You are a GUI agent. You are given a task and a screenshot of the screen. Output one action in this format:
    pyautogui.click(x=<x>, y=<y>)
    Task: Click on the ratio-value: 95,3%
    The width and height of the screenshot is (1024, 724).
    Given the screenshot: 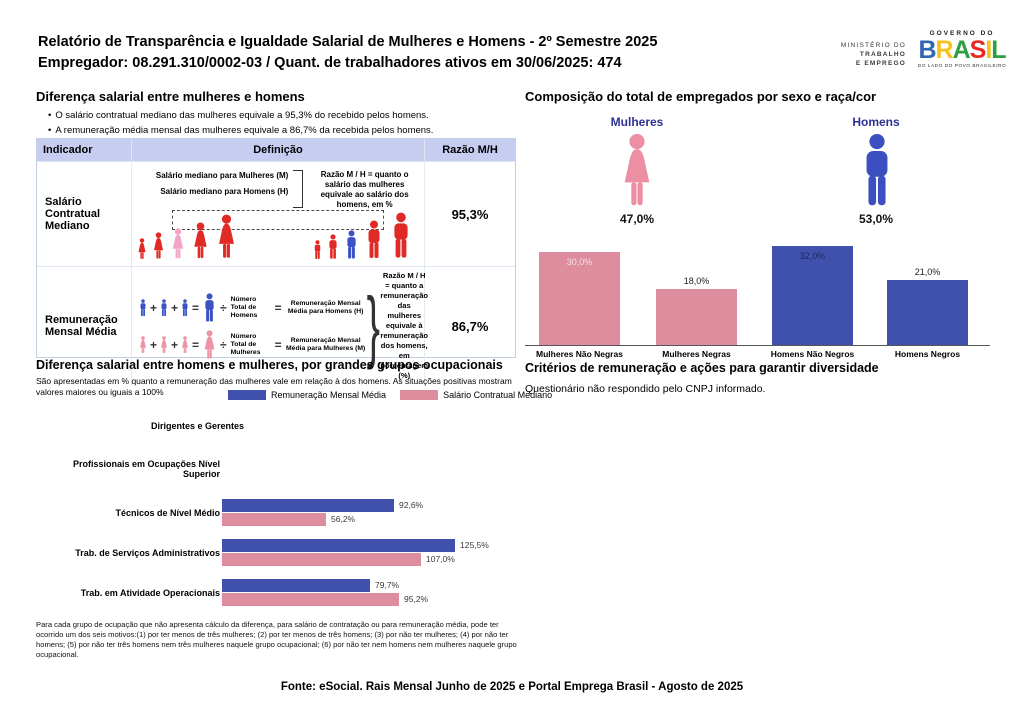 What is the action you would take?
    pyautogui.click(x=470, y=214)
    